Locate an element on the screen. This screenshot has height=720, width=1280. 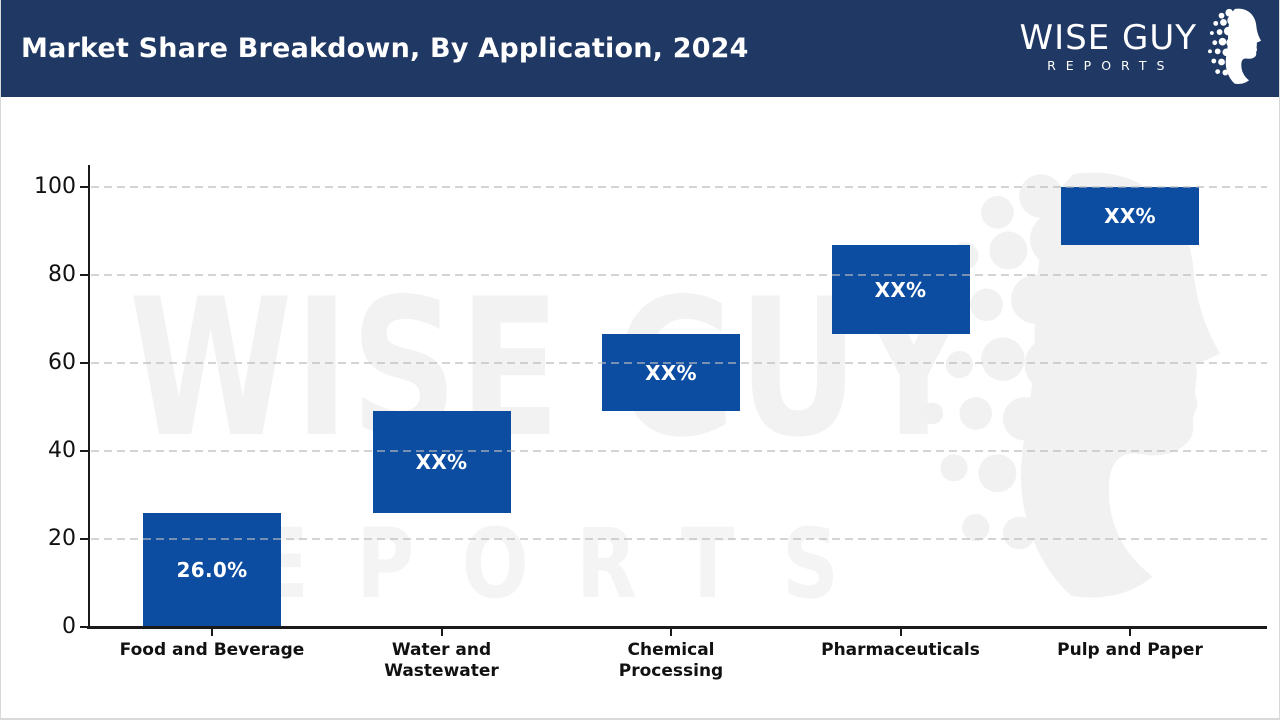
y-tick-label-20: 20 is located at coordinates (62, 538).